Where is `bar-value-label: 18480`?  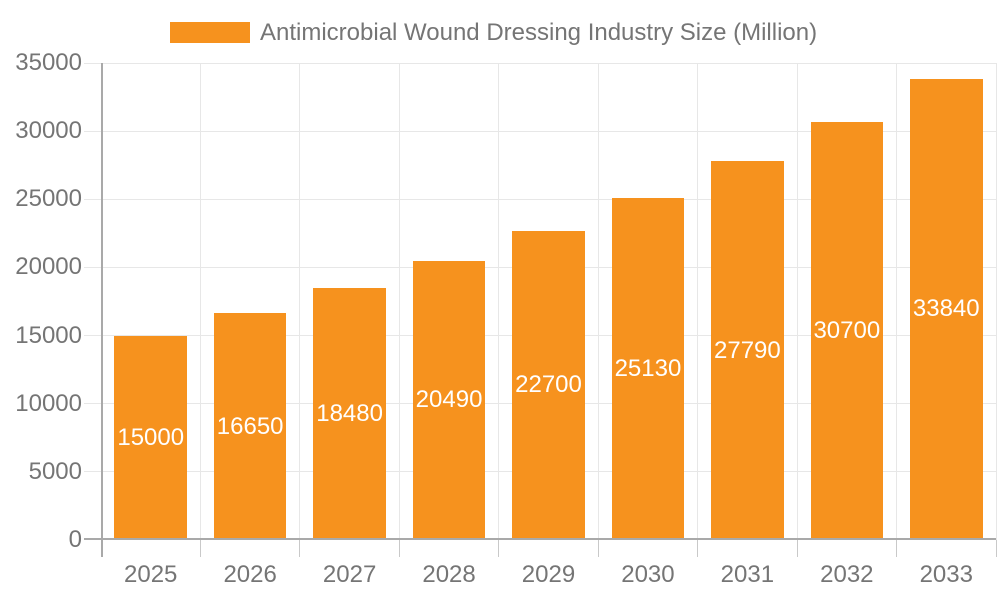
bar-value-label: 18480 is located at coordinates (349, 414).